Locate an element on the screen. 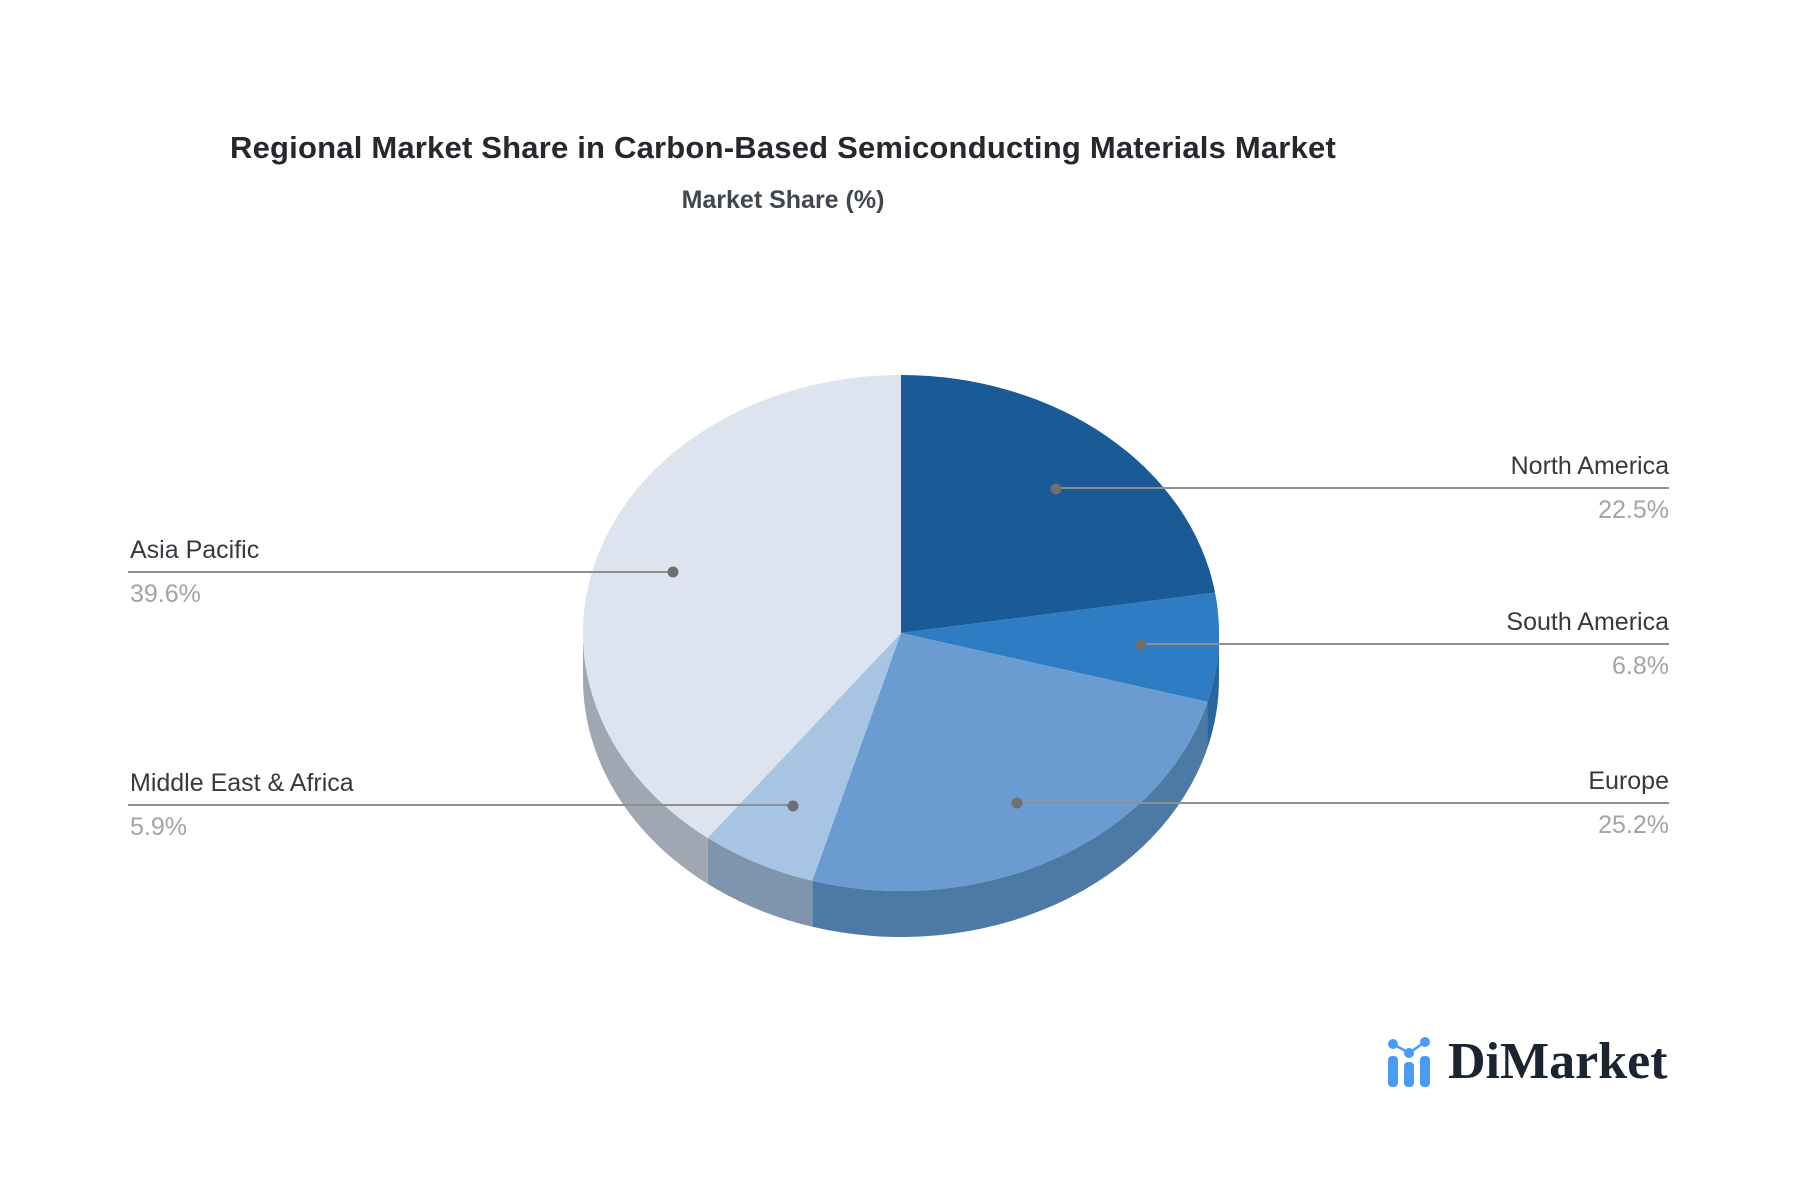 The height and width of the screenshot is (1196, 1800). callout-dot-north-america is located at coordinates (1056, 489).